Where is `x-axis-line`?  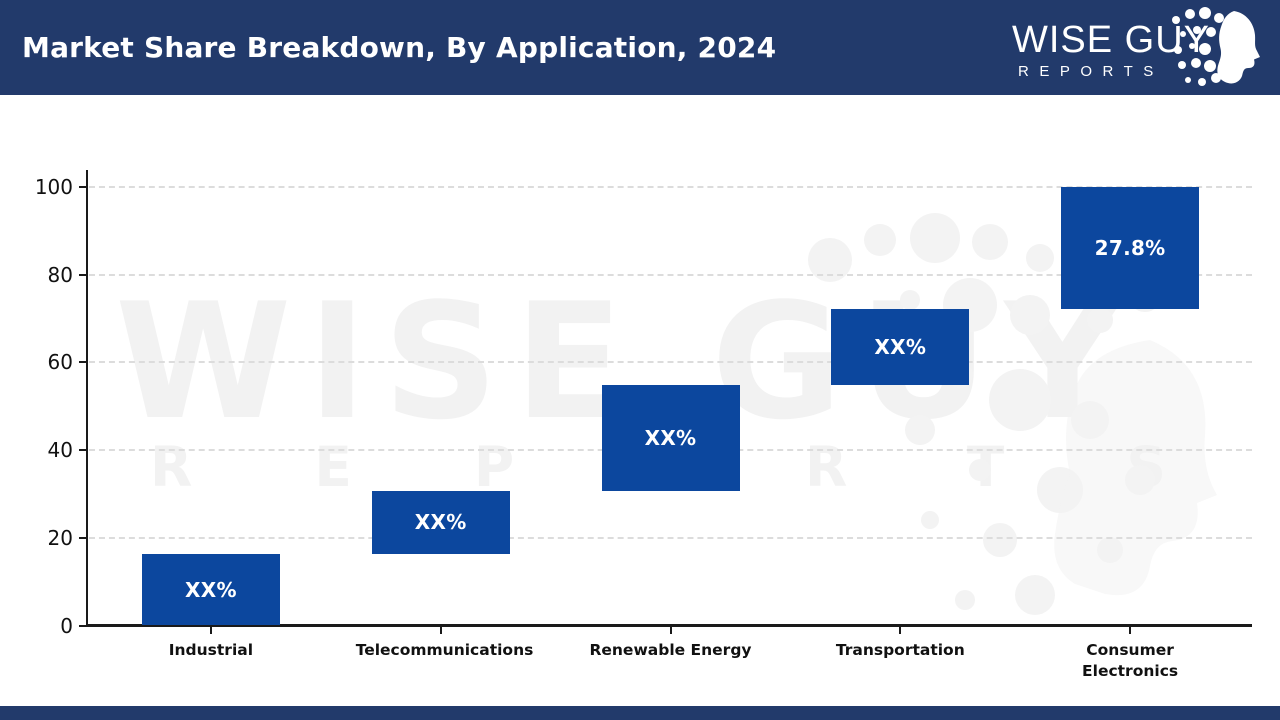 x-axis-line is located at coordinates (669, 625).